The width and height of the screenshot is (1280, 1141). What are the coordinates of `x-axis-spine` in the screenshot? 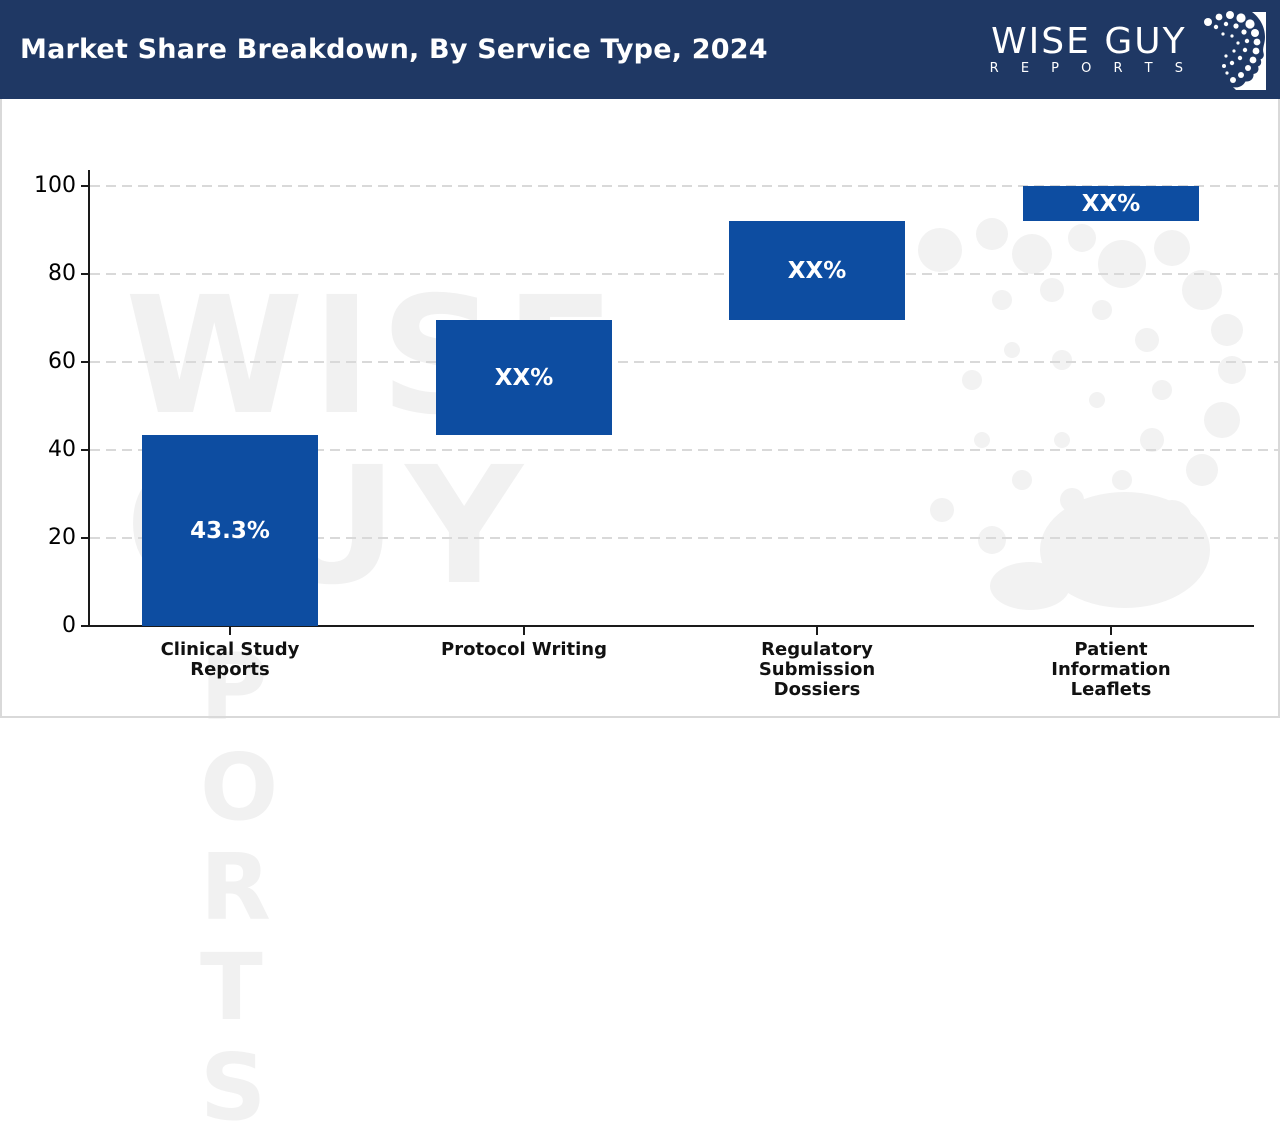 It's located at (671, 626).